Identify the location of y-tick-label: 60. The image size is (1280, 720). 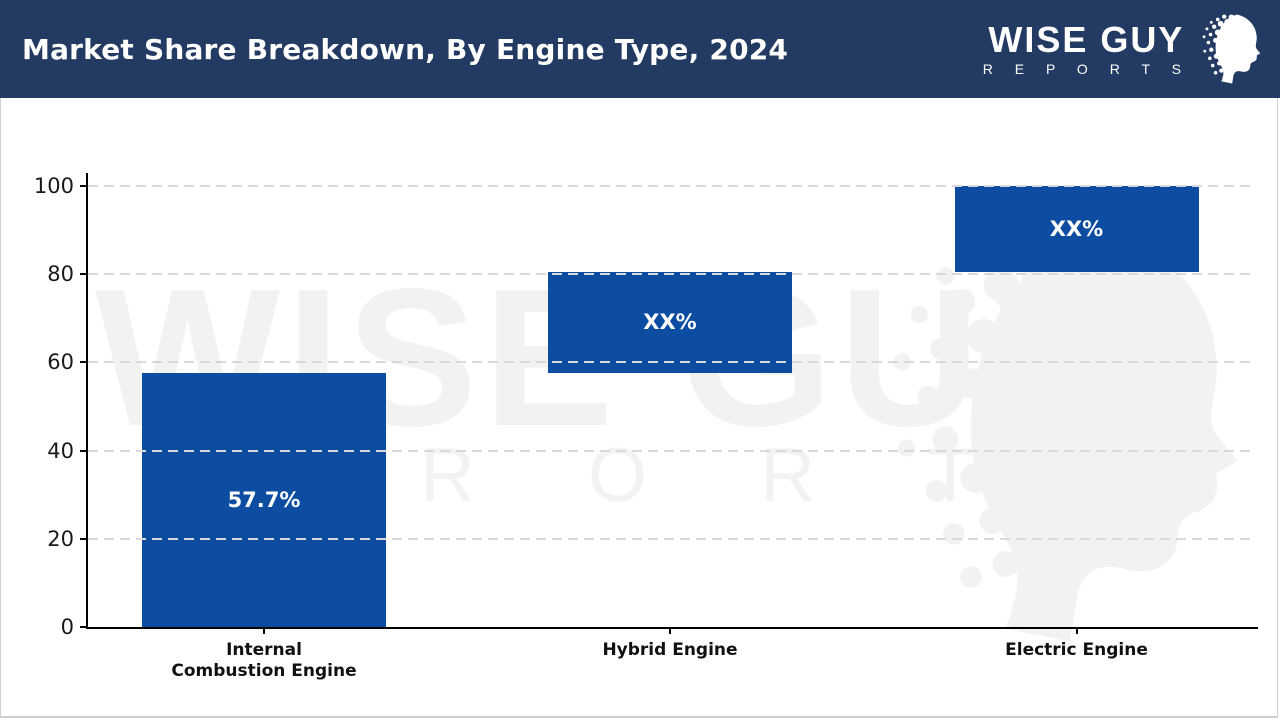
(60, 362).